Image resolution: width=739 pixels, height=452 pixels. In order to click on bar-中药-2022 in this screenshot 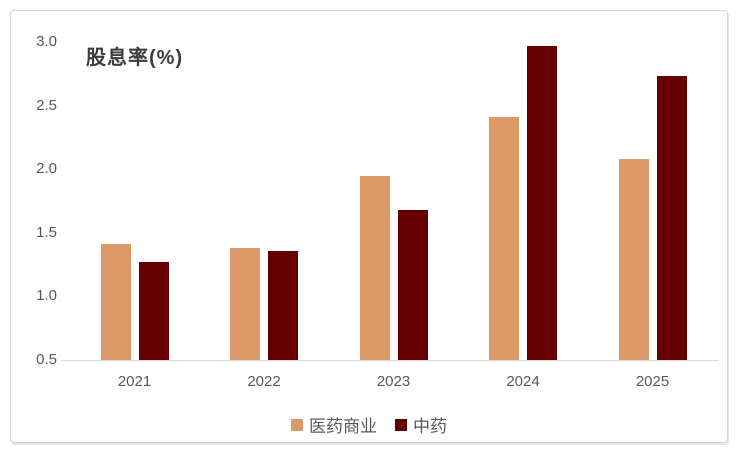, I will do `click(283, 305)`.